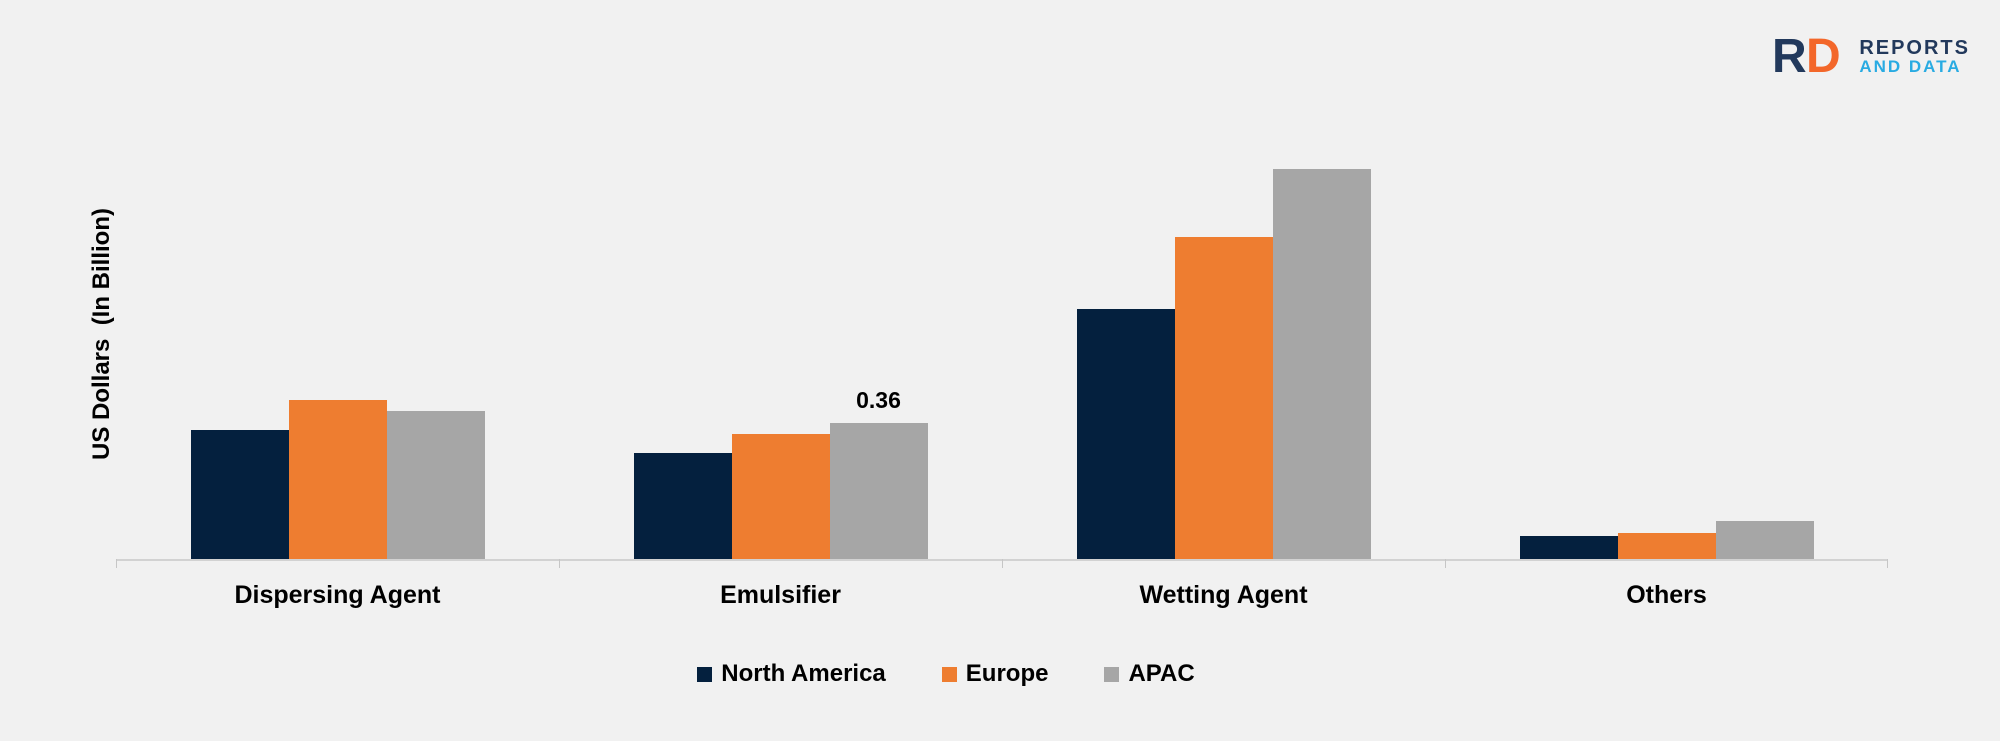 The image size is (2000, 741). I want to click on legend-item-north-america: North America, so click(791, 674).